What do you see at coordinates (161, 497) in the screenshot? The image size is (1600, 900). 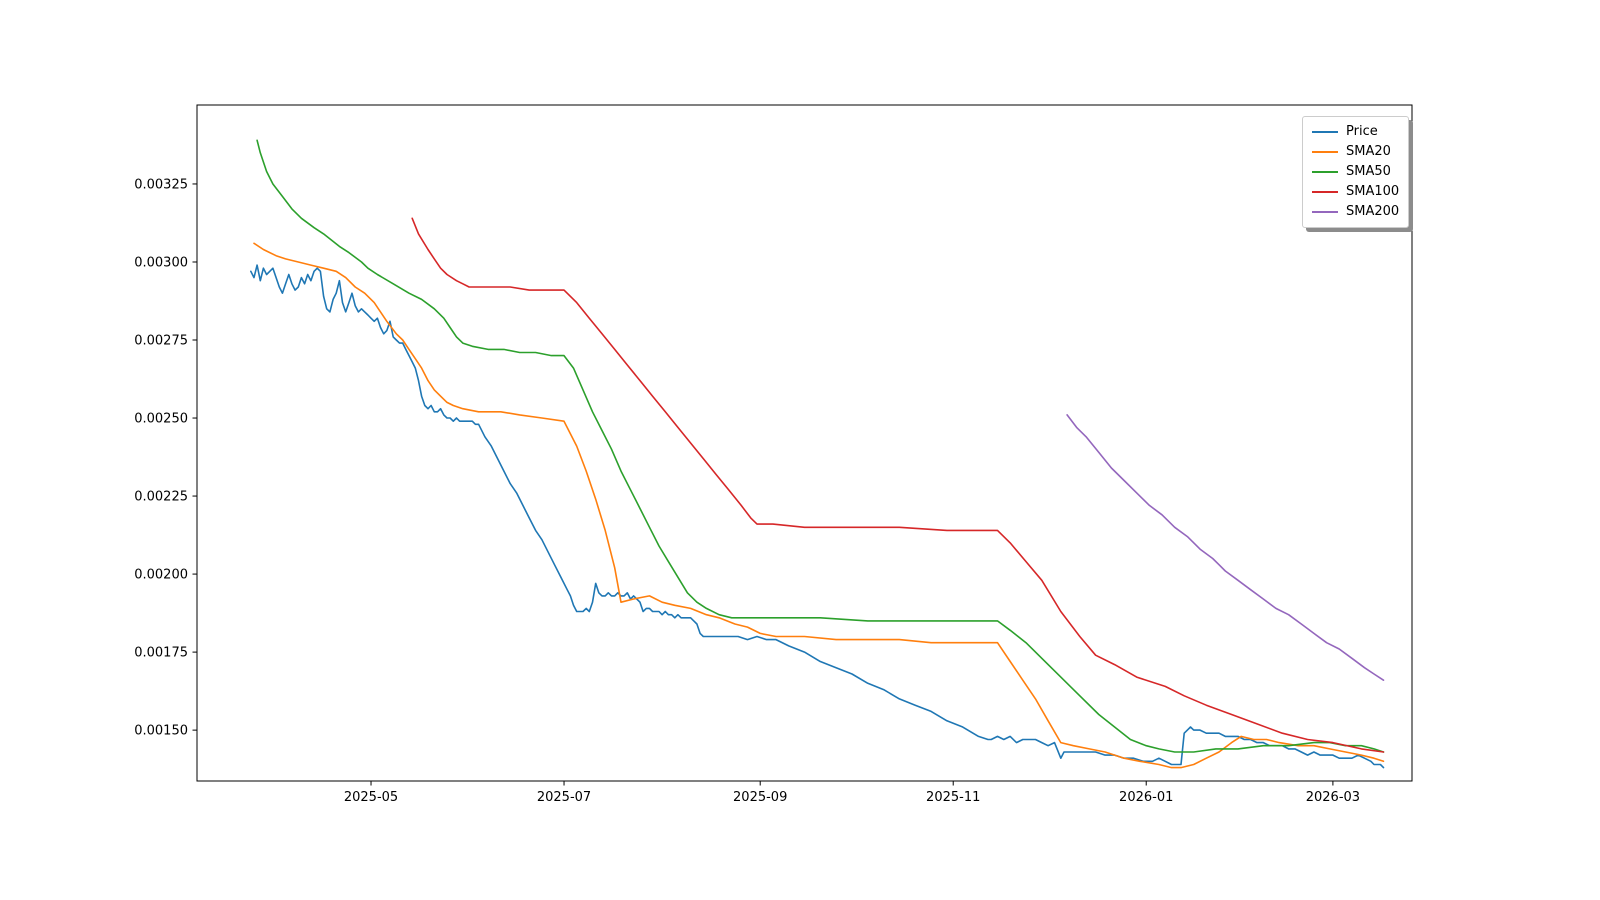 I see `y-tick-label: 0.00225` at bounding box center [161, 497].